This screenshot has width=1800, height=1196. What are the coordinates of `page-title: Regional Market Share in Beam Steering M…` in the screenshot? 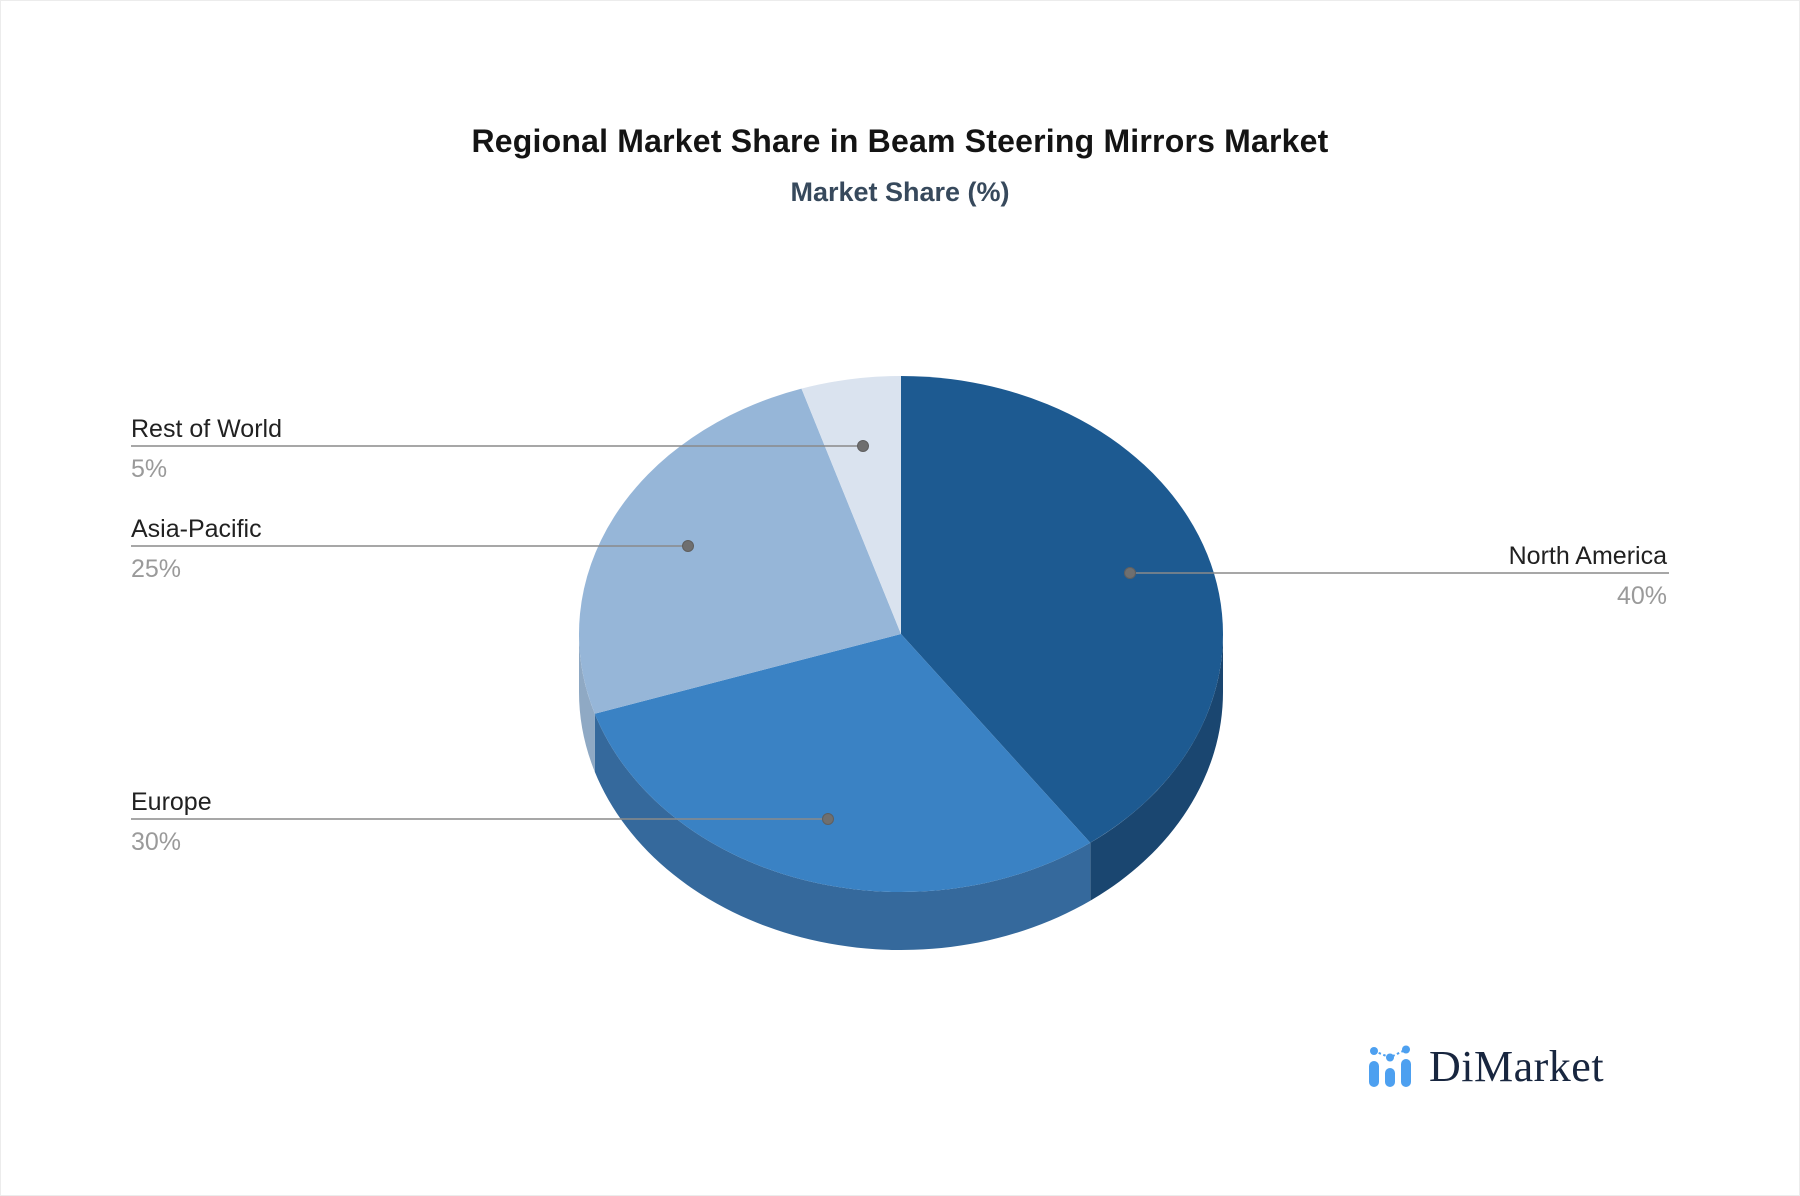 It's located at (900, 141).